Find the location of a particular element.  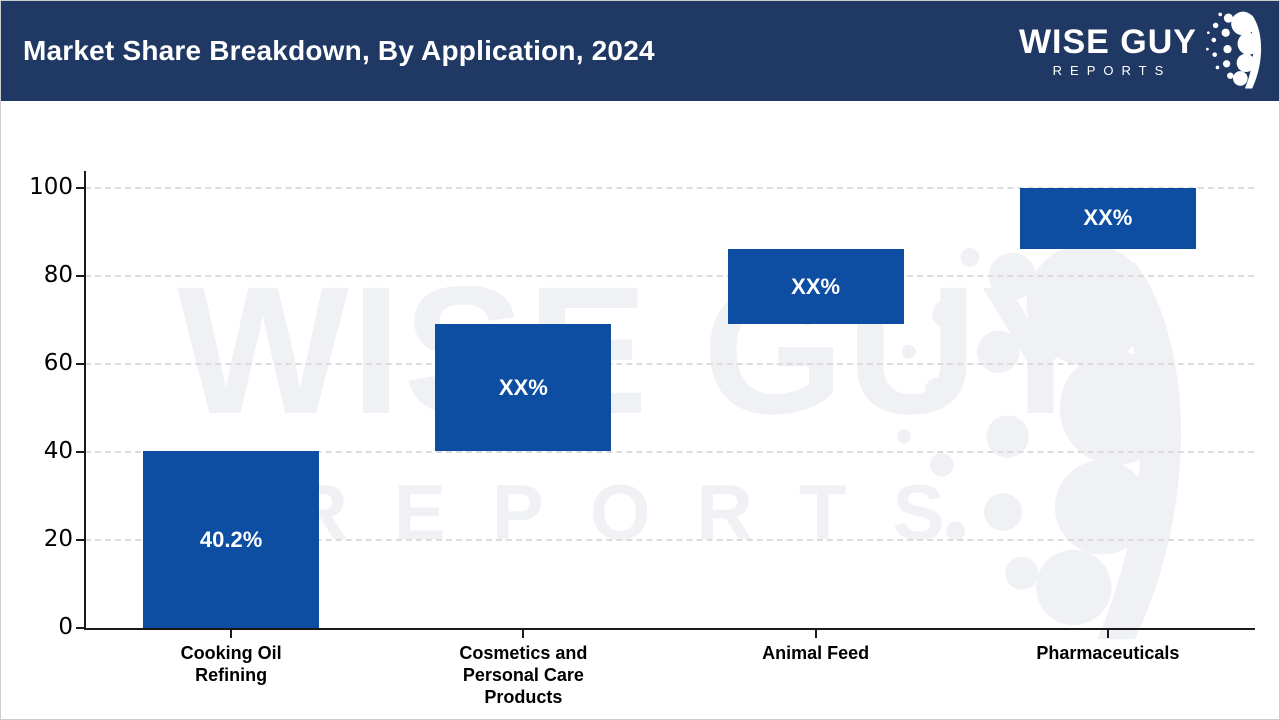

bar-3: XX% is located at coordinates (815, 286).